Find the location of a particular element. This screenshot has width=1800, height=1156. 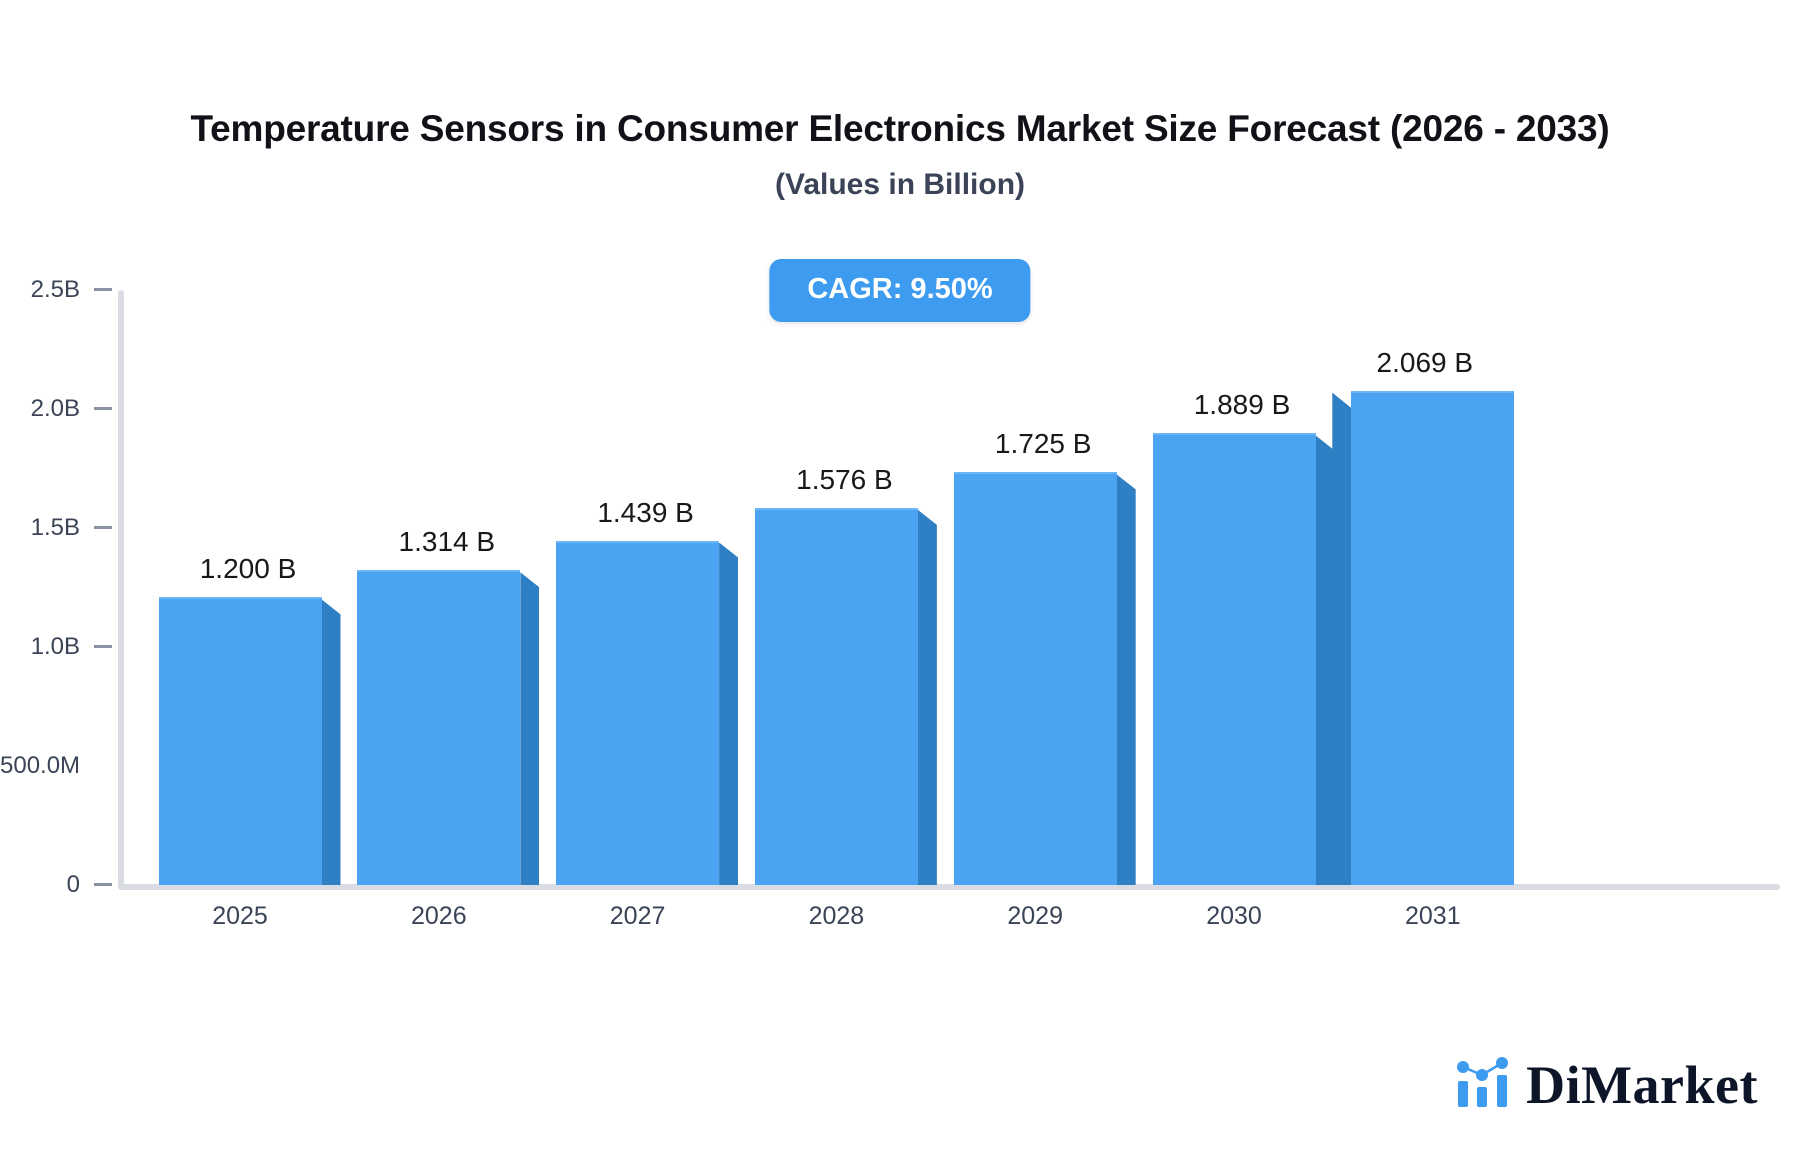

bar-2026 is located at coordinates (448, 727).